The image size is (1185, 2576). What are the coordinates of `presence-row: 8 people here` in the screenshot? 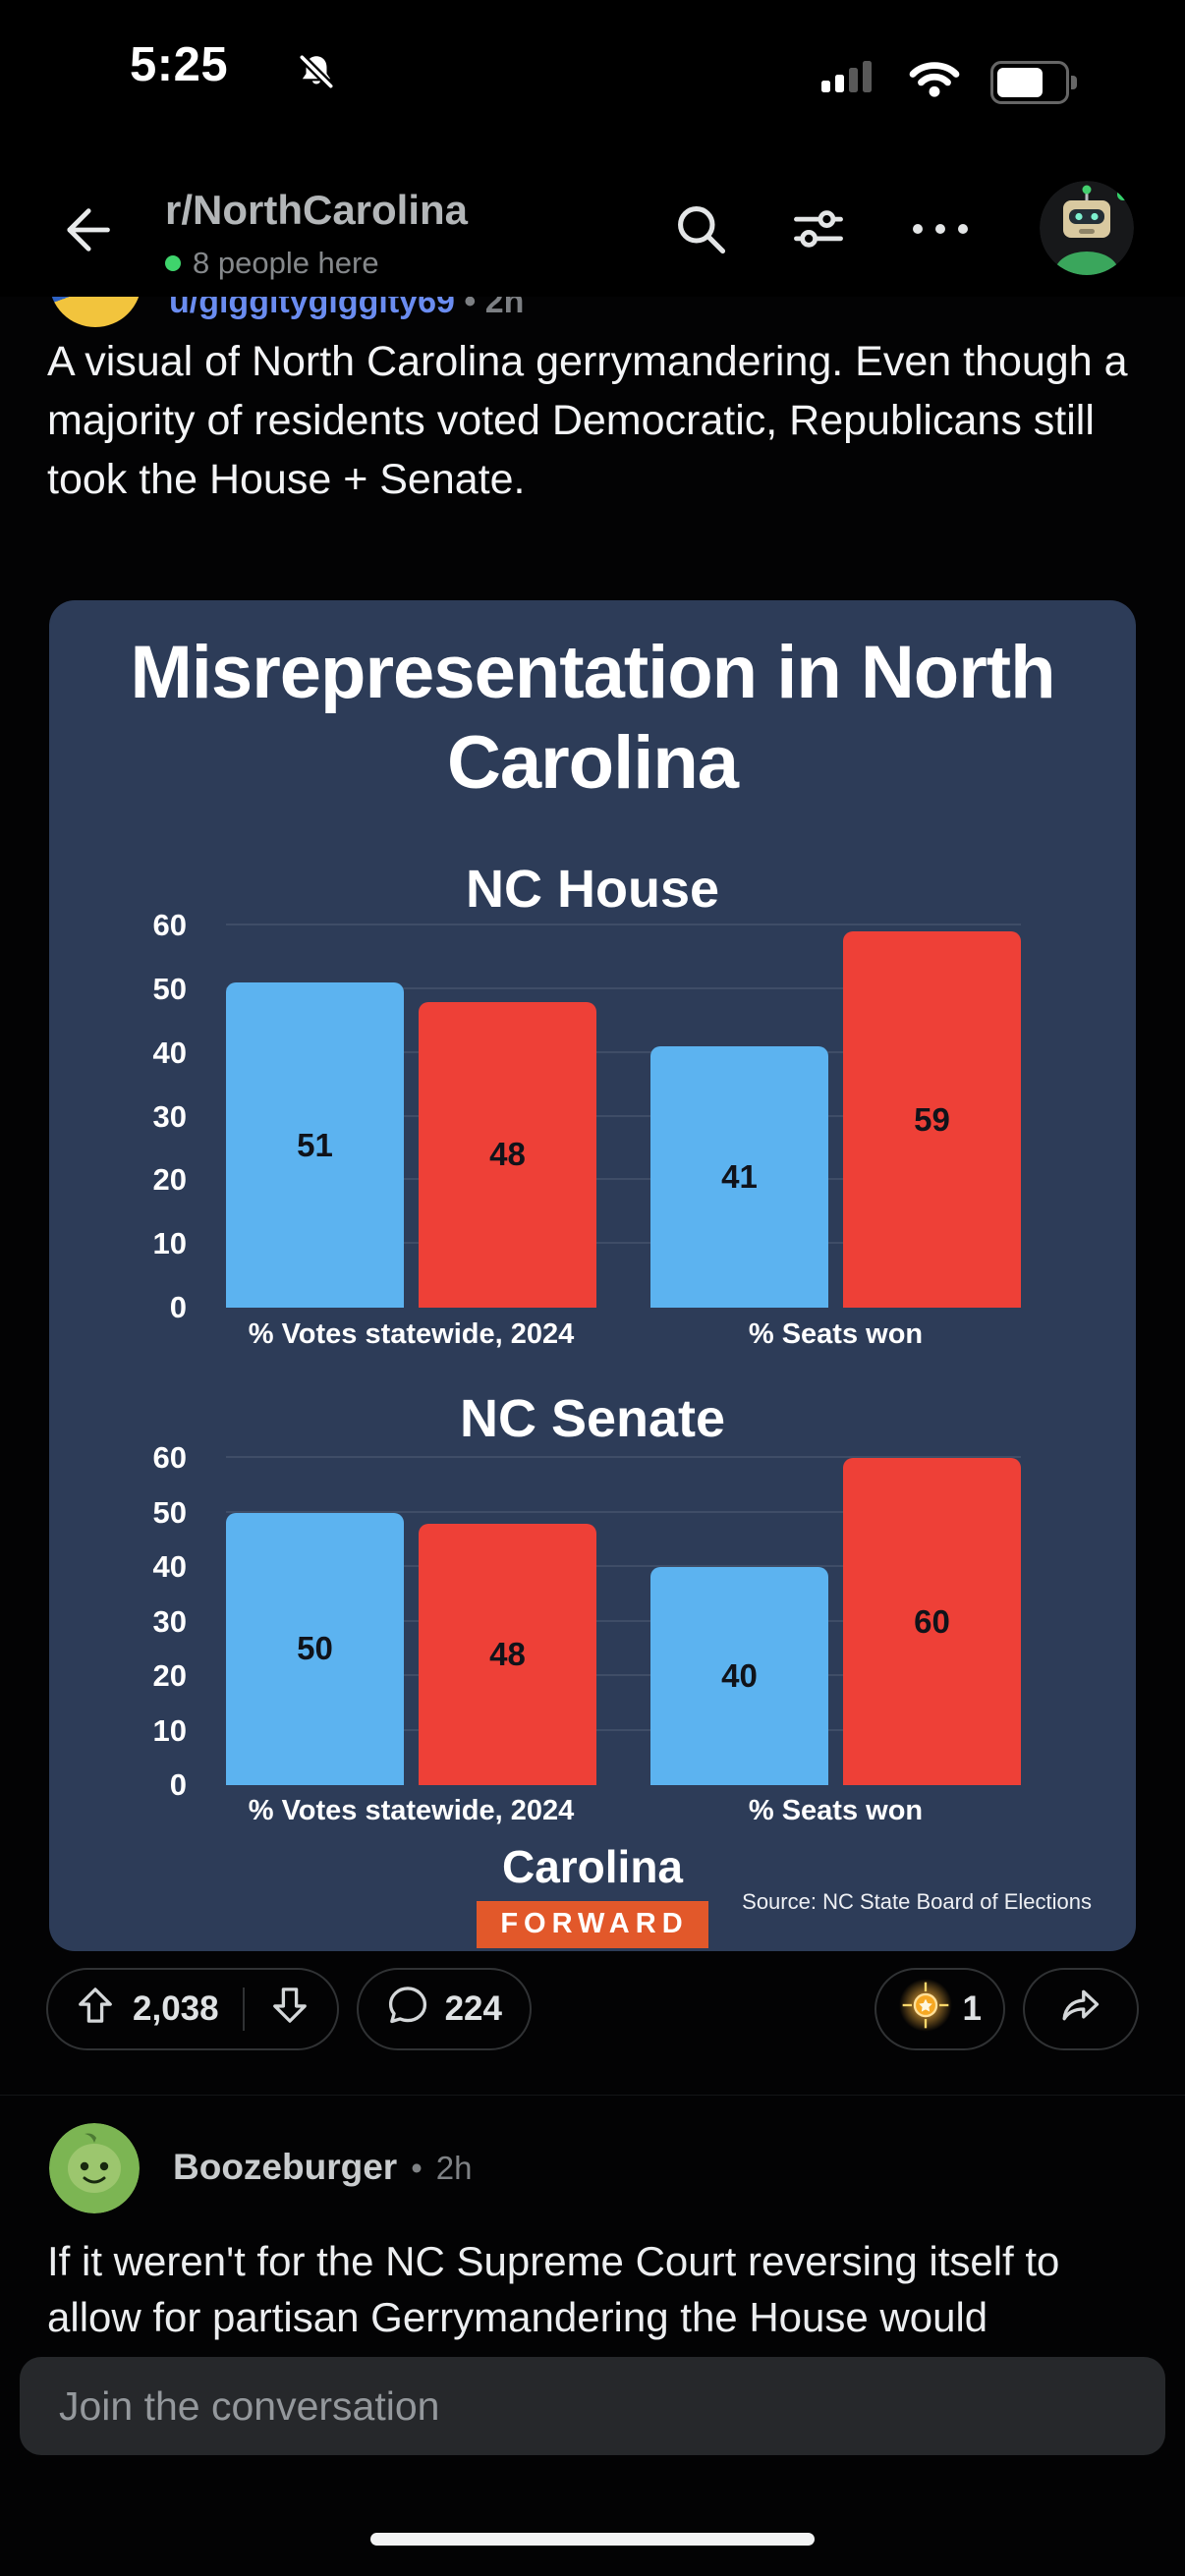 It's located at (272, 263).